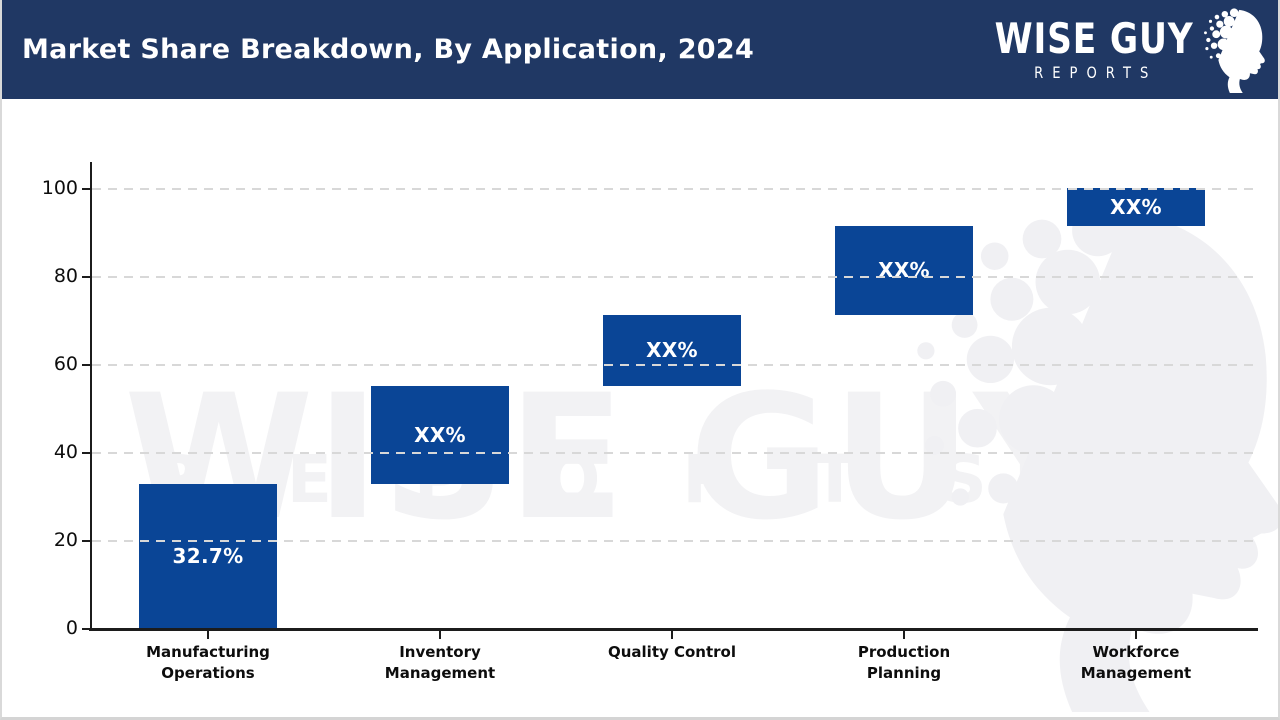  I want to click on y-tick-label: 0, so click(71, 628).